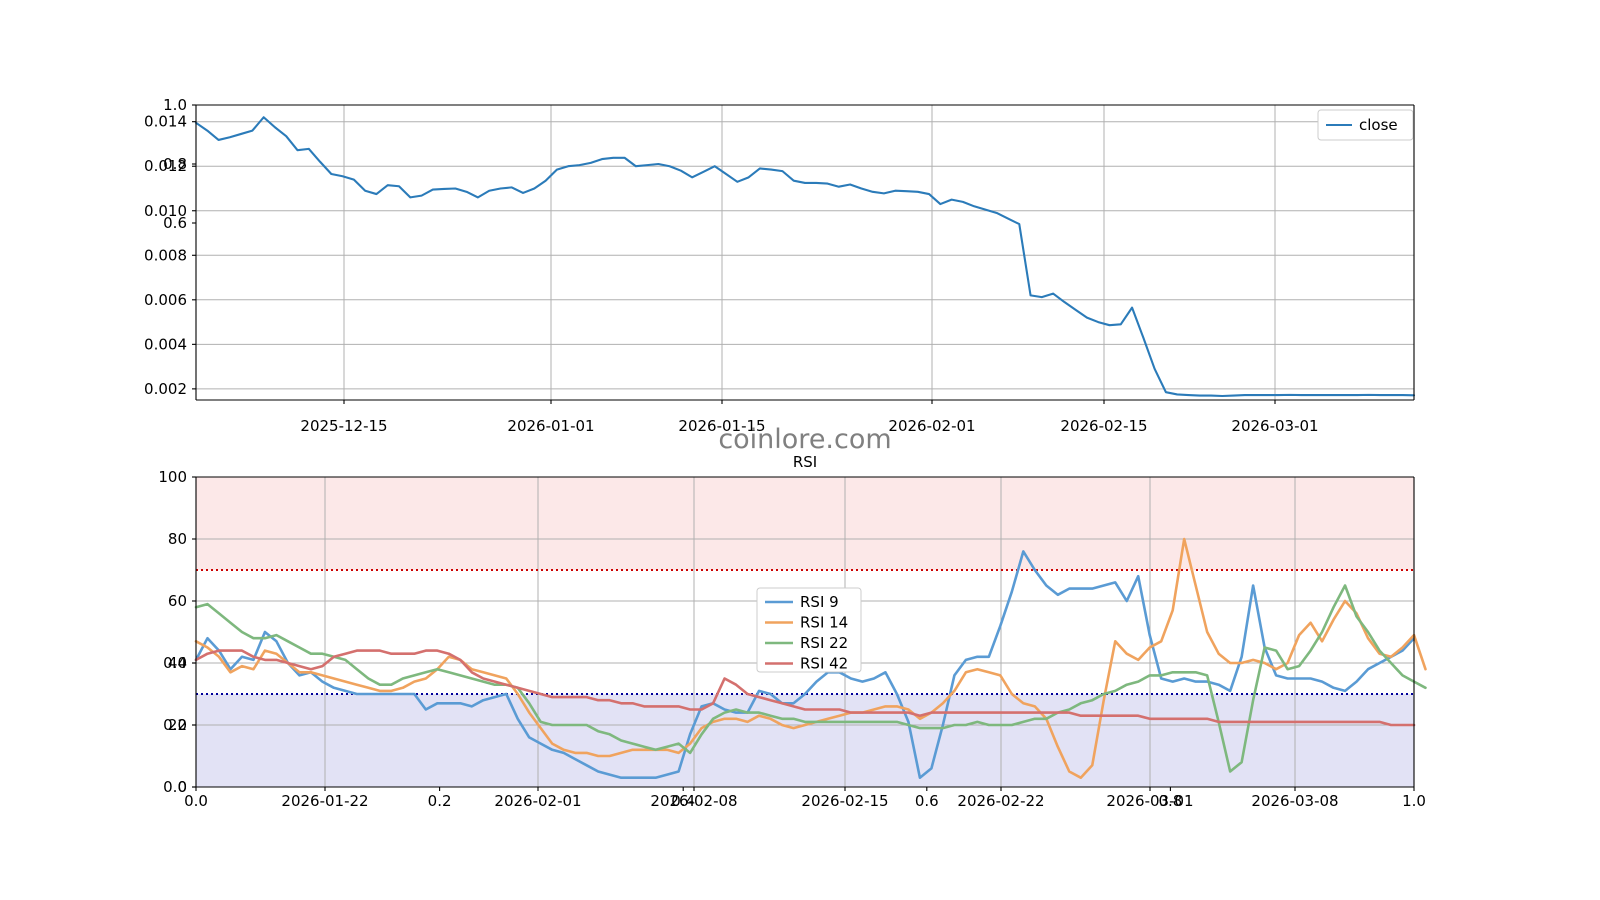 This screenshot has width=1600, height=900. I want to click on rsi-x-secondary-tick-label: 0.4, so click(683, 801).